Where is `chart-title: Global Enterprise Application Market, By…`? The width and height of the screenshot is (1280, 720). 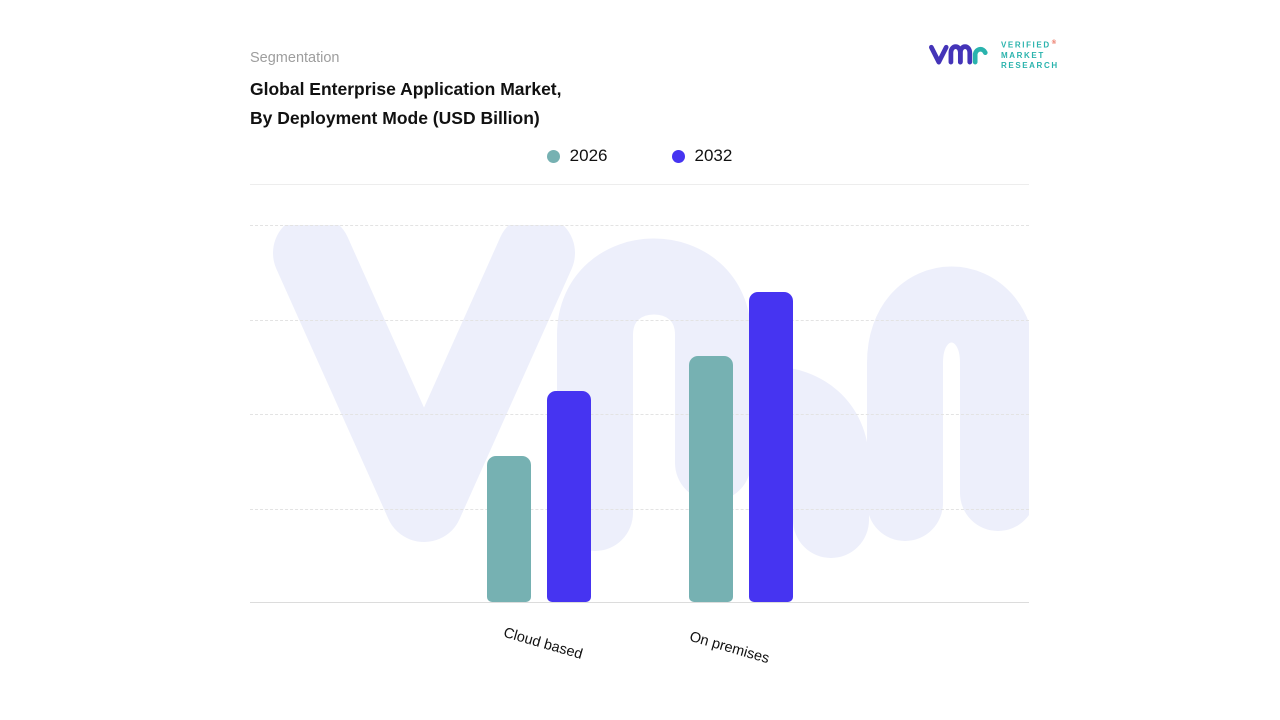 chart-title: Global Enterprise Application Market, By… is located at coordinates (406, 104).